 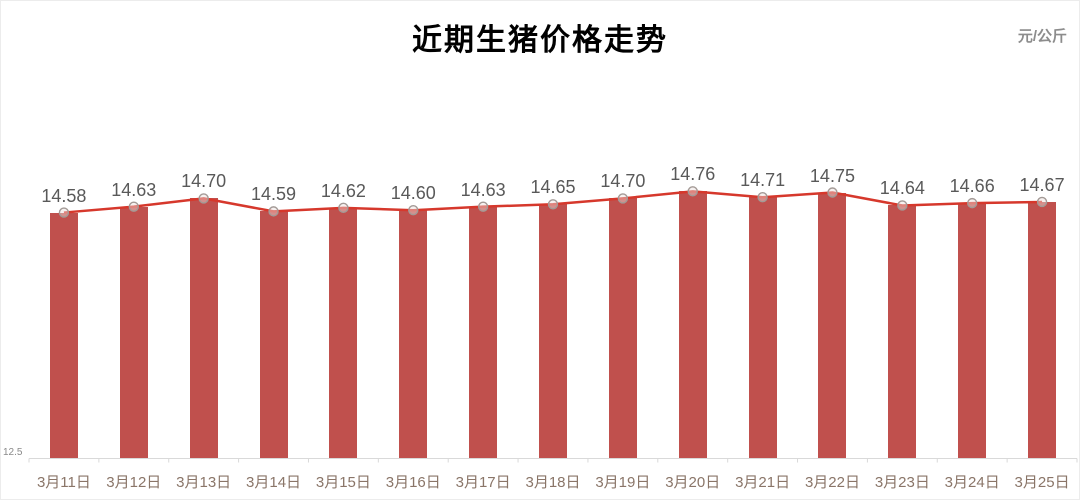 I want to click on bar-value-label: 14.75, so click(x=832, y=175).